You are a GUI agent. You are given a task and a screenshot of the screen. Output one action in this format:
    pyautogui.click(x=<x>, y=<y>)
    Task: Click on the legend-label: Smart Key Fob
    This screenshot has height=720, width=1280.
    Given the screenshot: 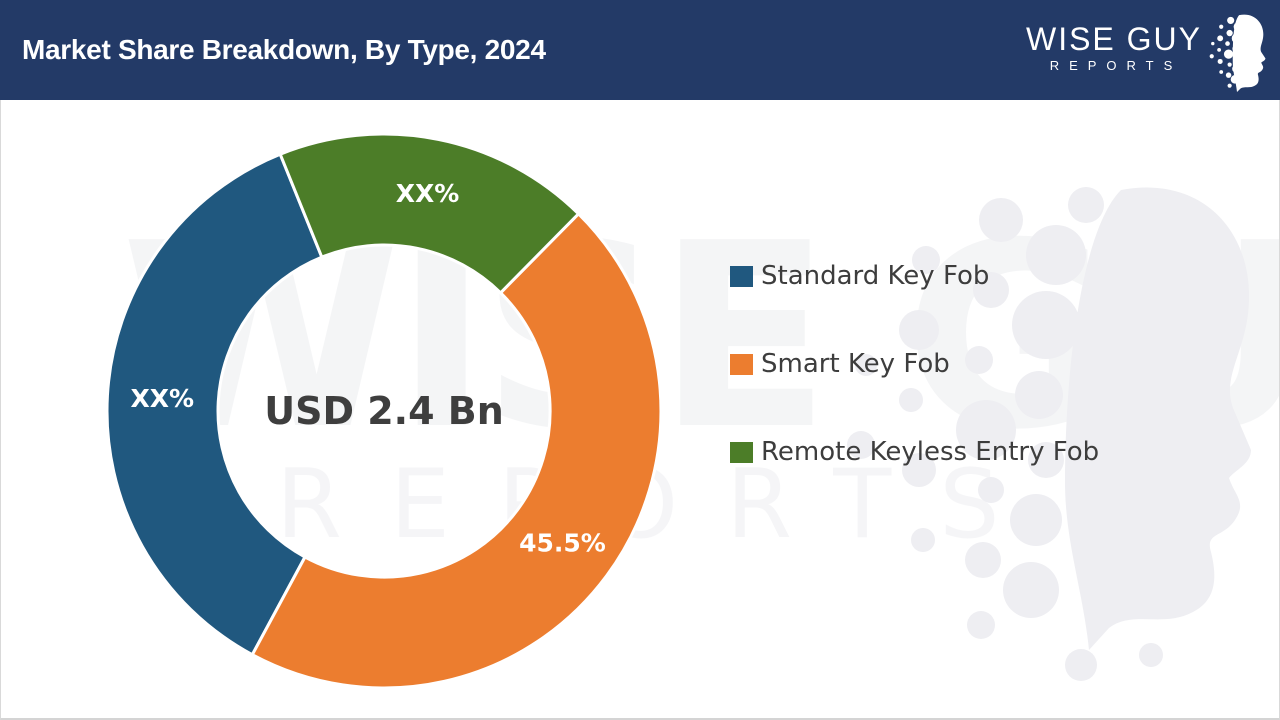 What is the action you would take?
    pyautogui.click(x=855, y=364)
    